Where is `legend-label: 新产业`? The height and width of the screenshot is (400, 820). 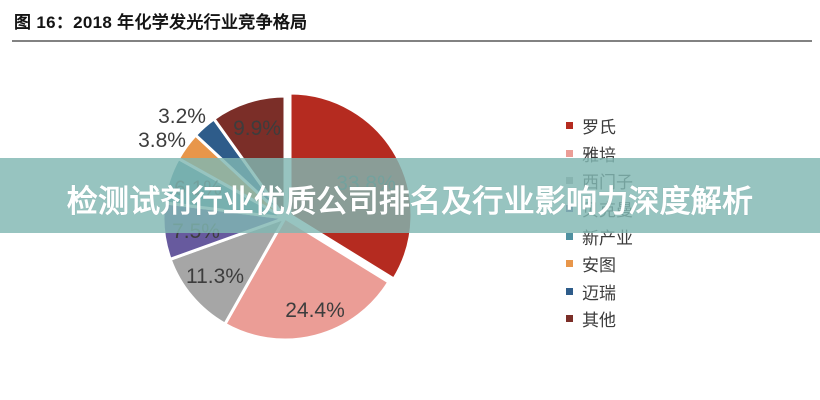
legend-label: 新产业 is located at coordinates (607, 238).